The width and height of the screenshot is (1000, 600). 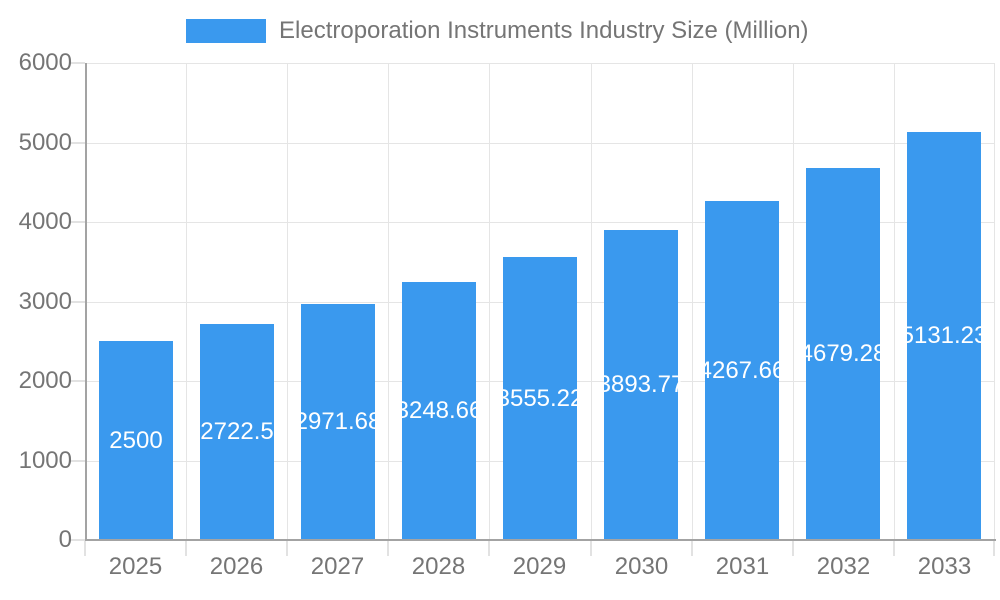 I want to click on bar-value-label: 4267.66, so click(x=742, y=370).